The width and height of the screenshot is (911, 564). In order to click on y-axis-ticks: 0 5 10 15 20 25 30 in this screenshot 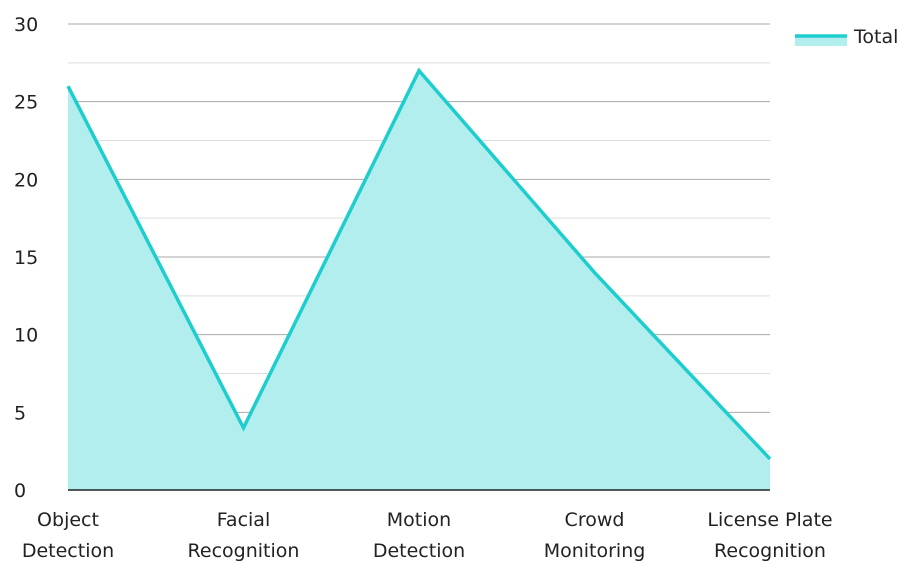, I will do `click(26, 258)`.